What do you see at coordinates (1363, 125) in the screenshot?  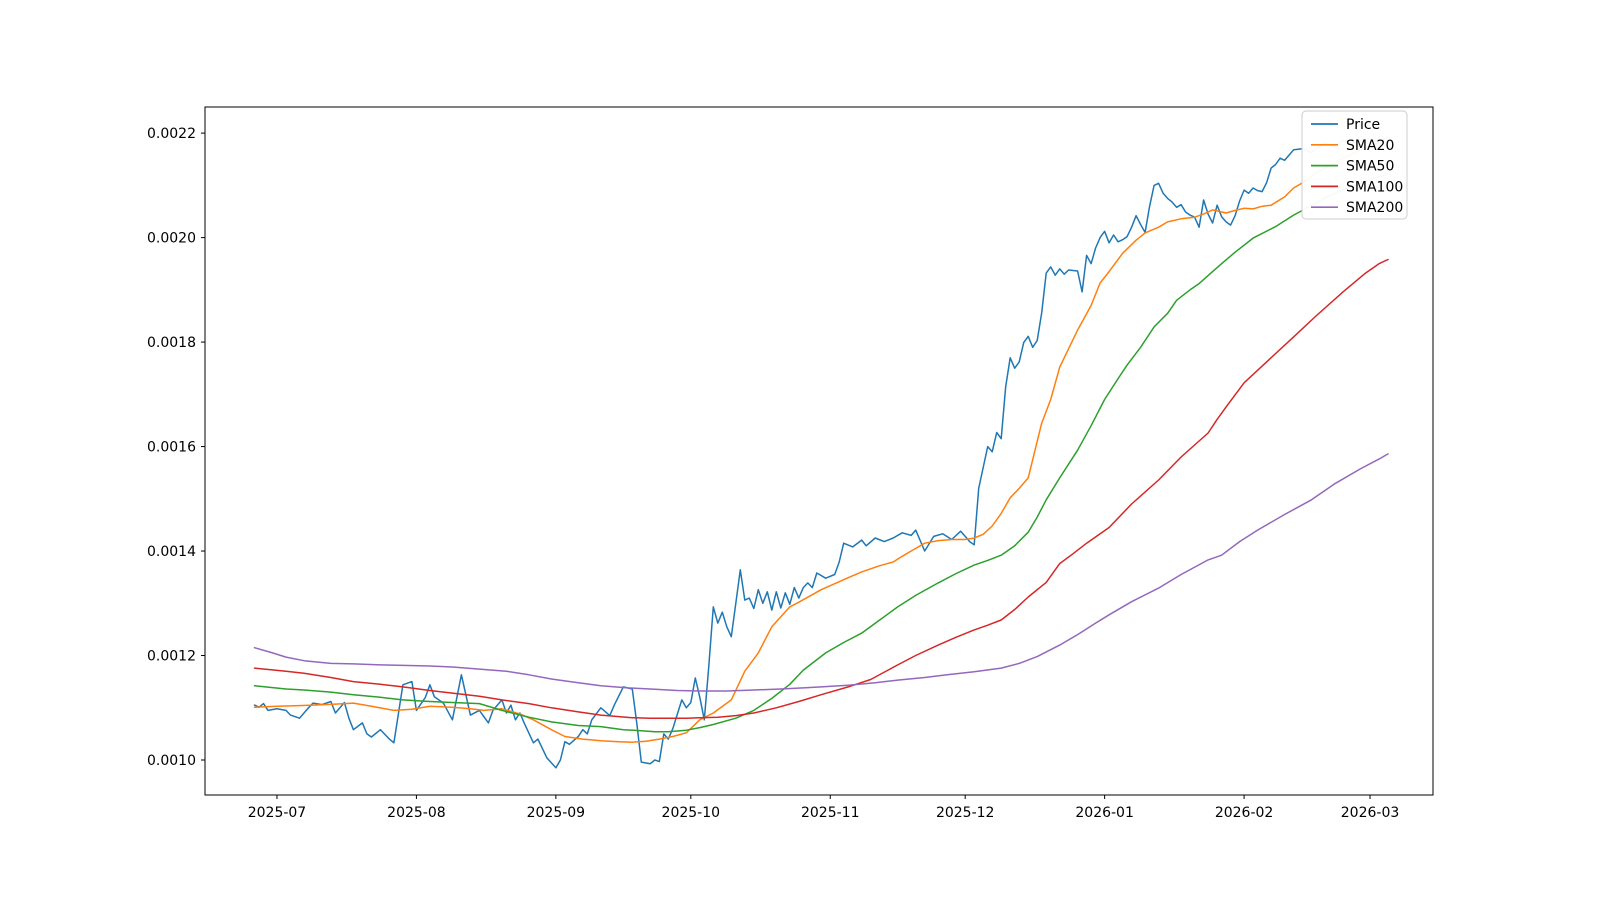 I see `legend-label-Price: Price` at bounding box center [1363, 125].